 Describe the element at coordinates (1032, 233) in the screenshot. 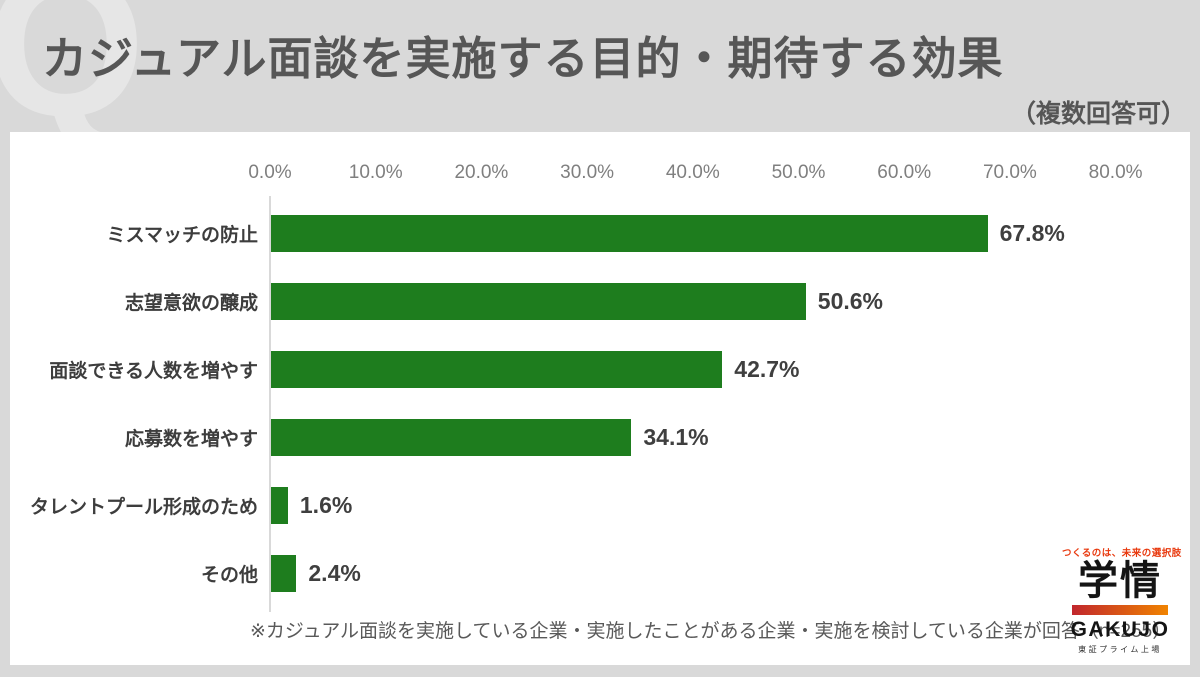

I see `value-label: 67.8%` at that location.